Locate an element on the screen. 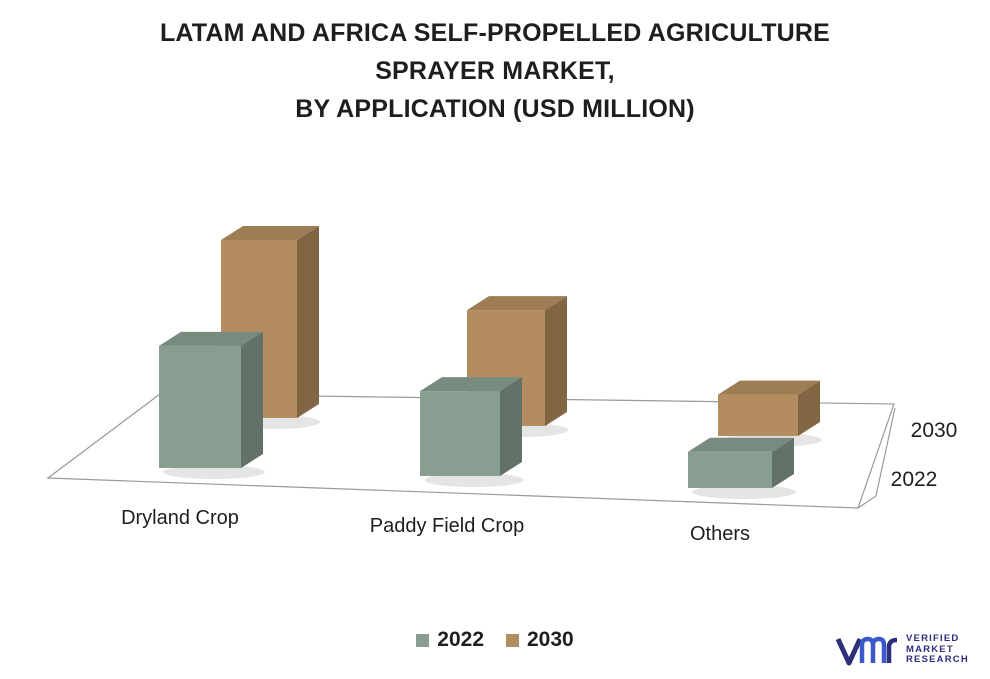 The image size is (990, 679). chart-legend: 2022 2030 is located at coordinates (495, 640).